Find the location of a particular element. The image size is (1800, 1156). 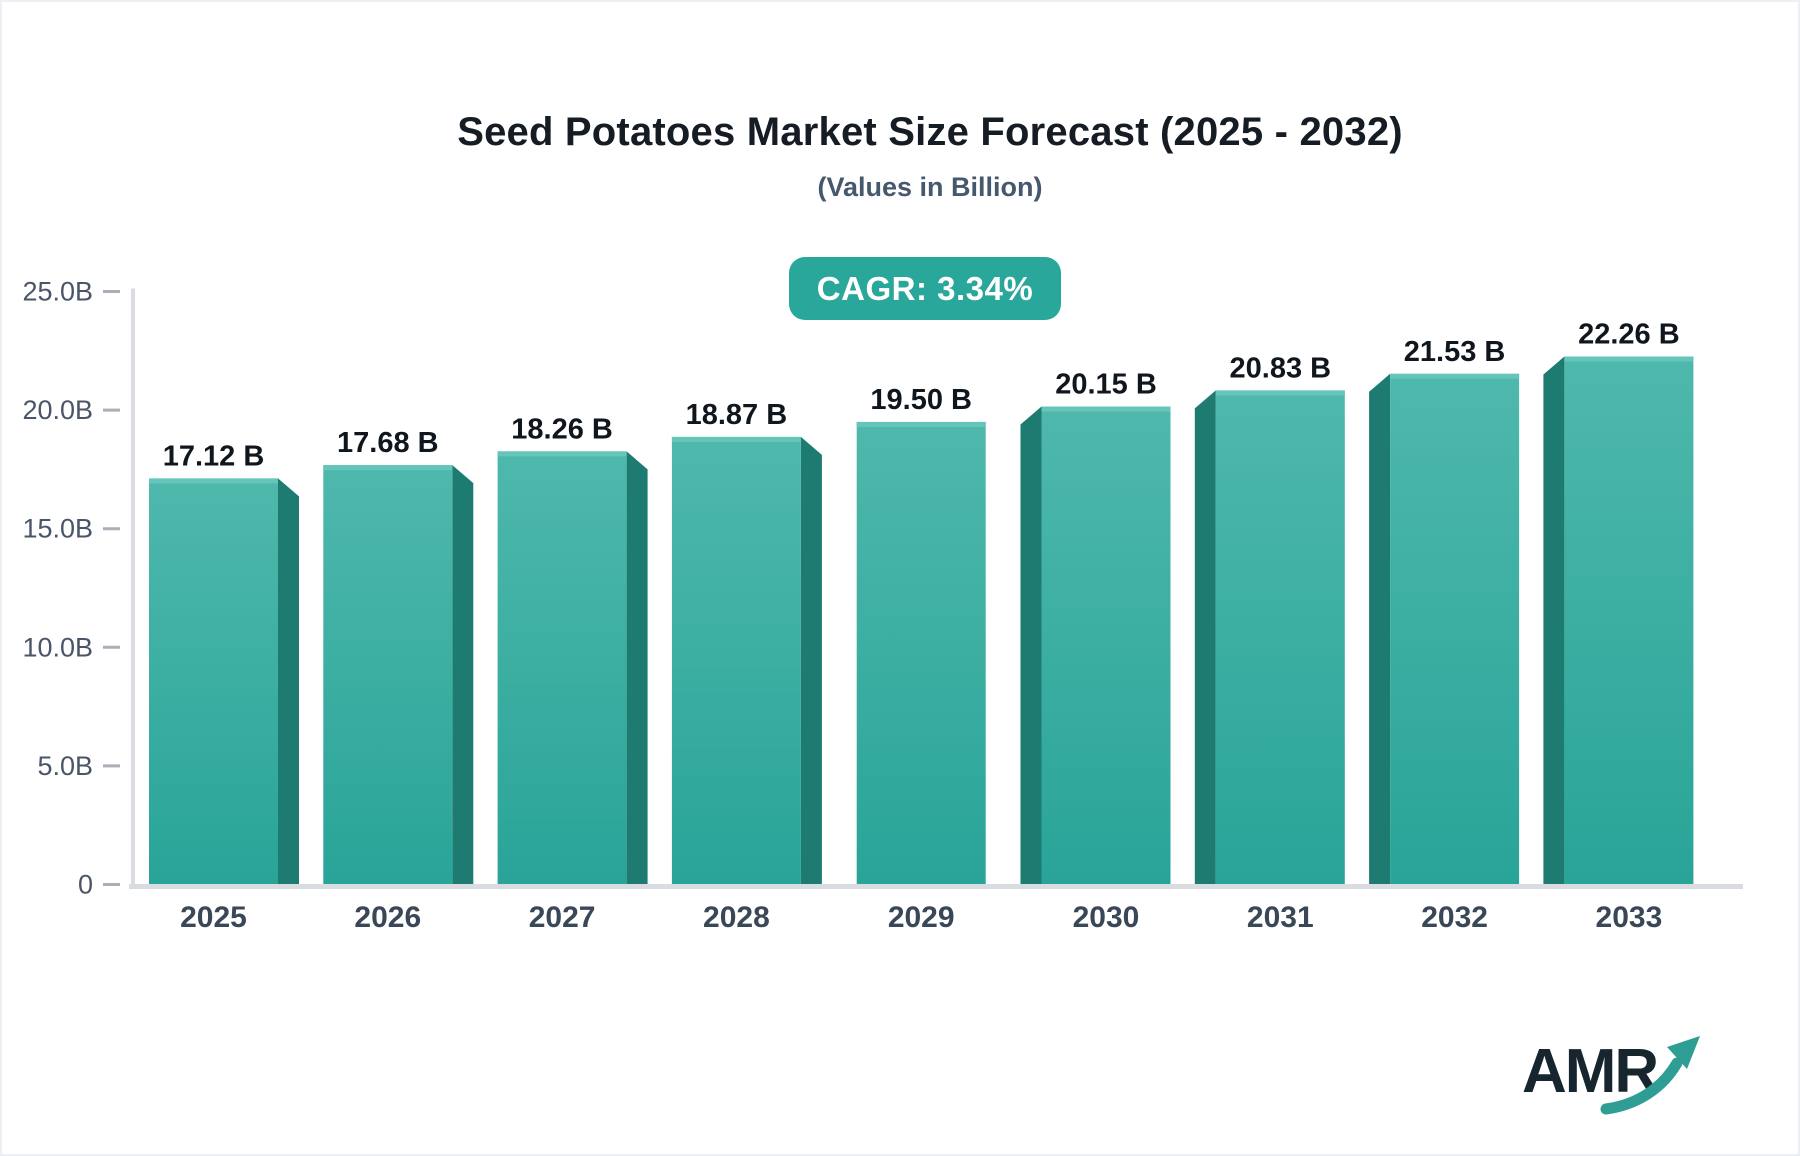

x-axis-label: 2032 is located at coordinates (1454, 917).